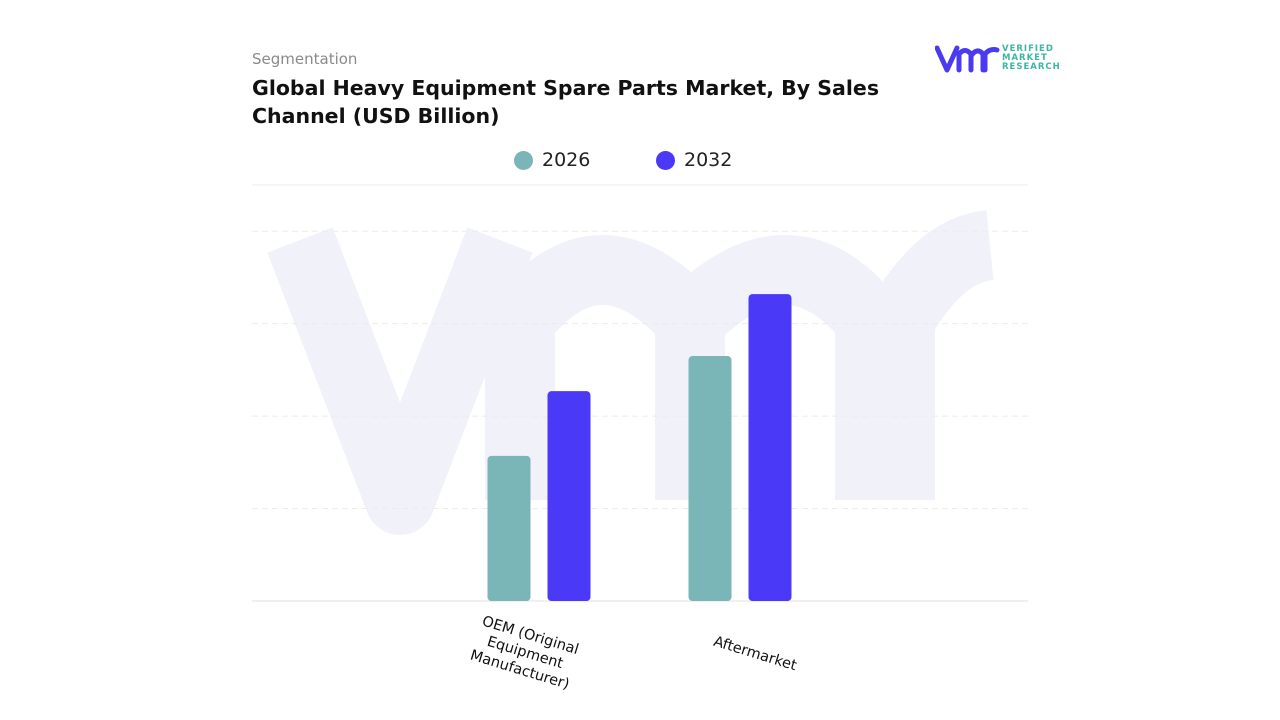 This screenshot has height=720, width=1280. Describe the element at coordinates (770, 447) in the screenshot. I see `bar-2032-aftermarket` at that location.